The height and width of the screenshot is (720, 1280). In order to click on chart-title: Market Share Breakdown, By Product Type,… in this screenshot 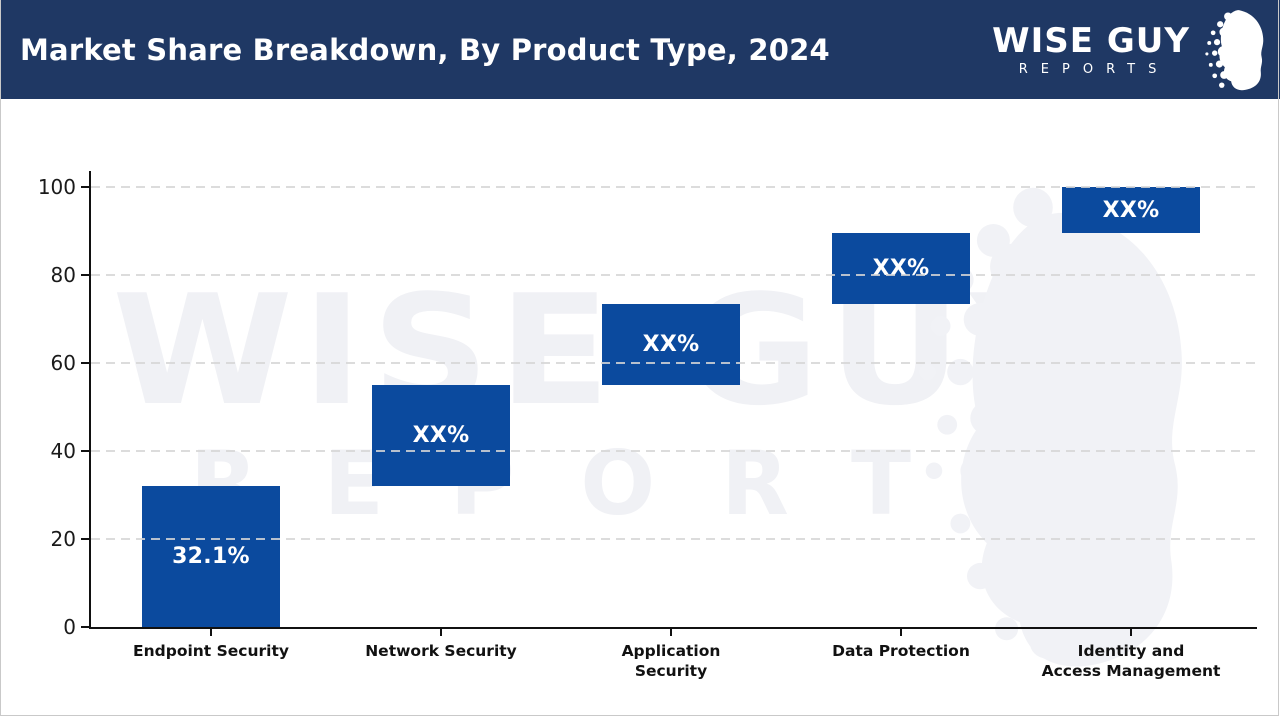, I will do `click(425, 49)`.